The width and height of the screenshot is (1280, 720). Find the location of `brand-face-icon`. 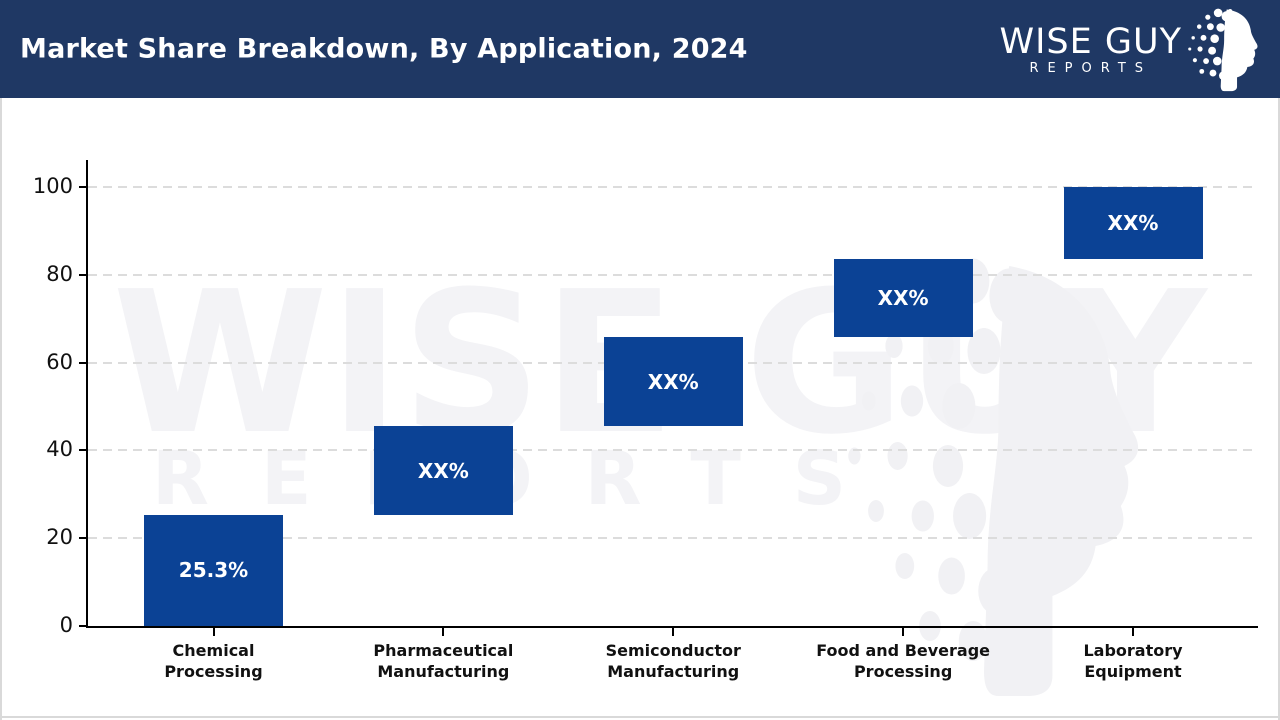

brand-face-icon is located at coordinates (1223, 50).